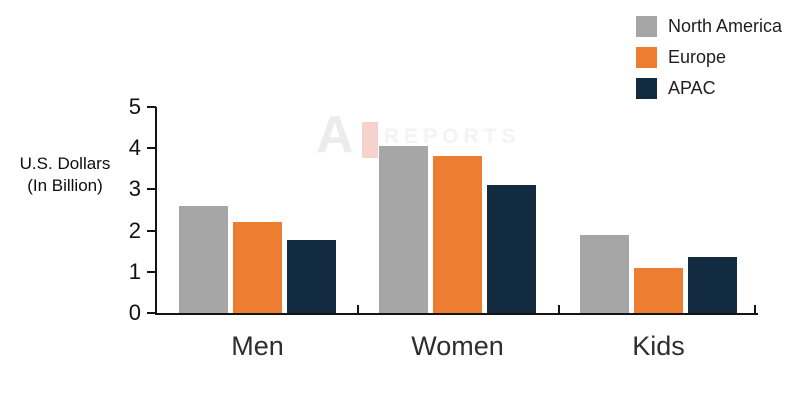  What do you see at coordinates (646, 26) in the screenshot?
I see `legend-swatch-north-america` at bounding box center [646, 26].